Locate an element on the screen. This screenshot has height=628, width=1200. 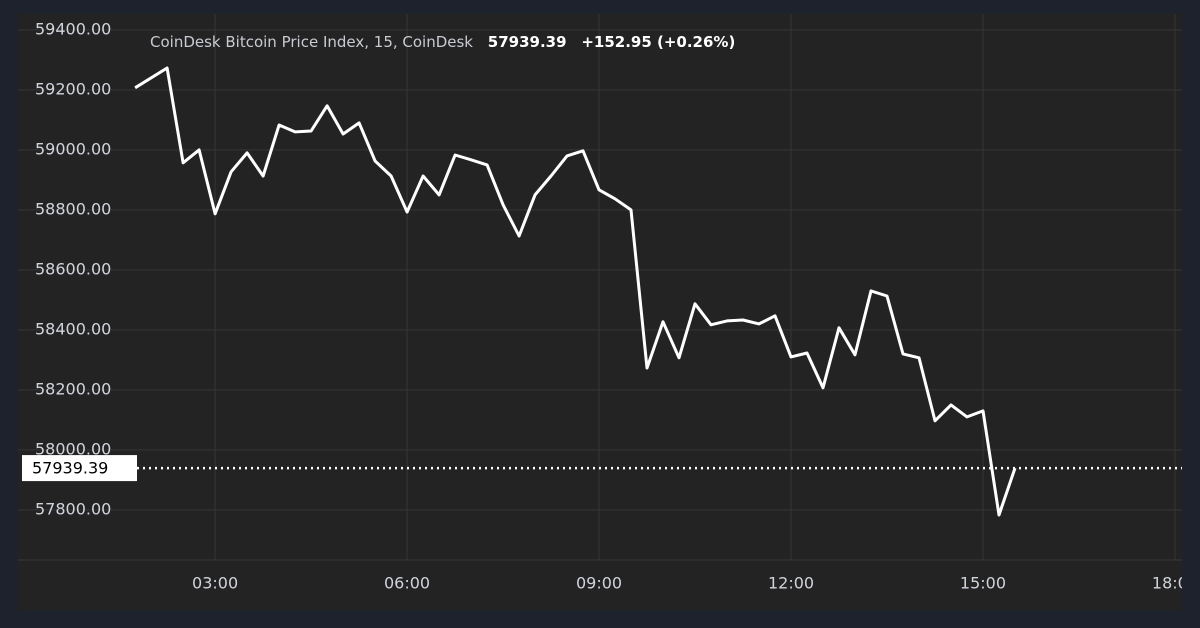
y-tick-label: 58000.00 is located at coordinates (73, 448).